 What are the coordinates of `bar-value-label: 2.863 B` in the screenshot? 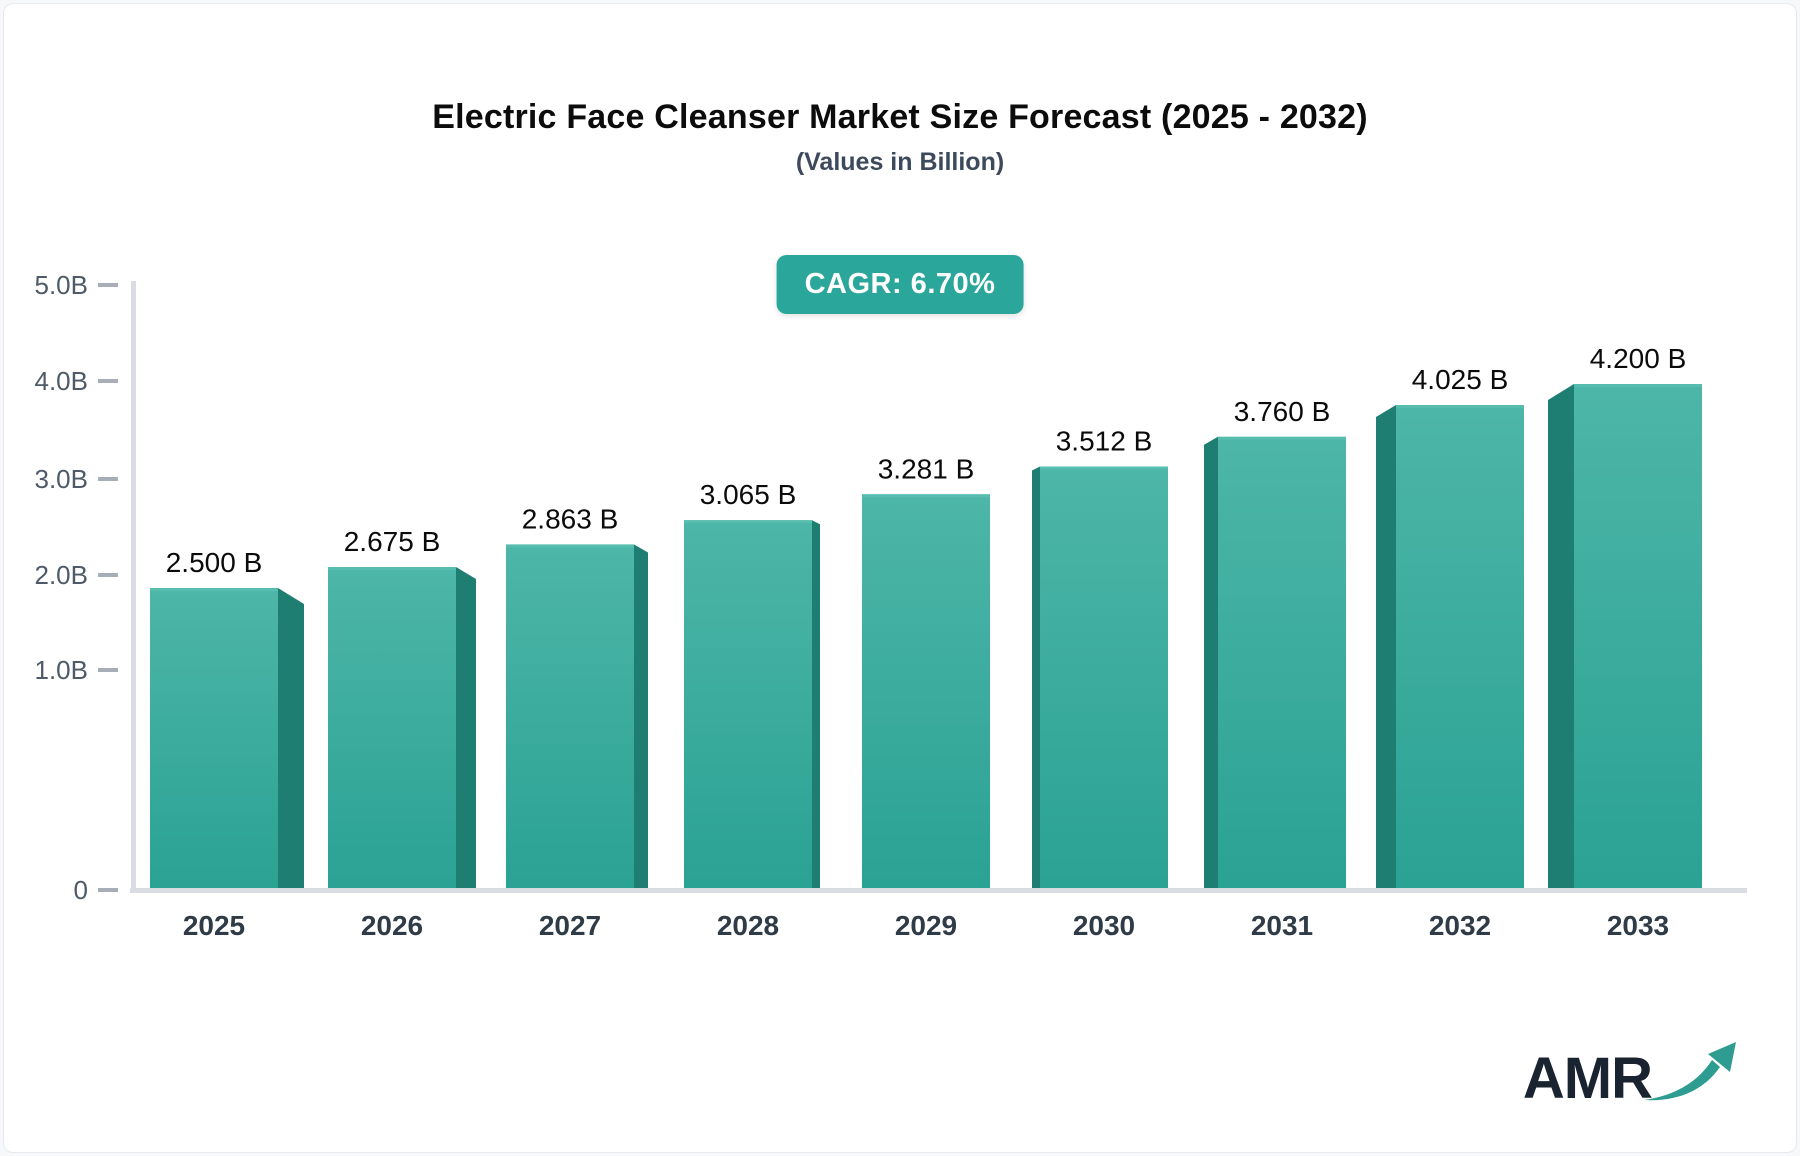 It's located at (570, 518).